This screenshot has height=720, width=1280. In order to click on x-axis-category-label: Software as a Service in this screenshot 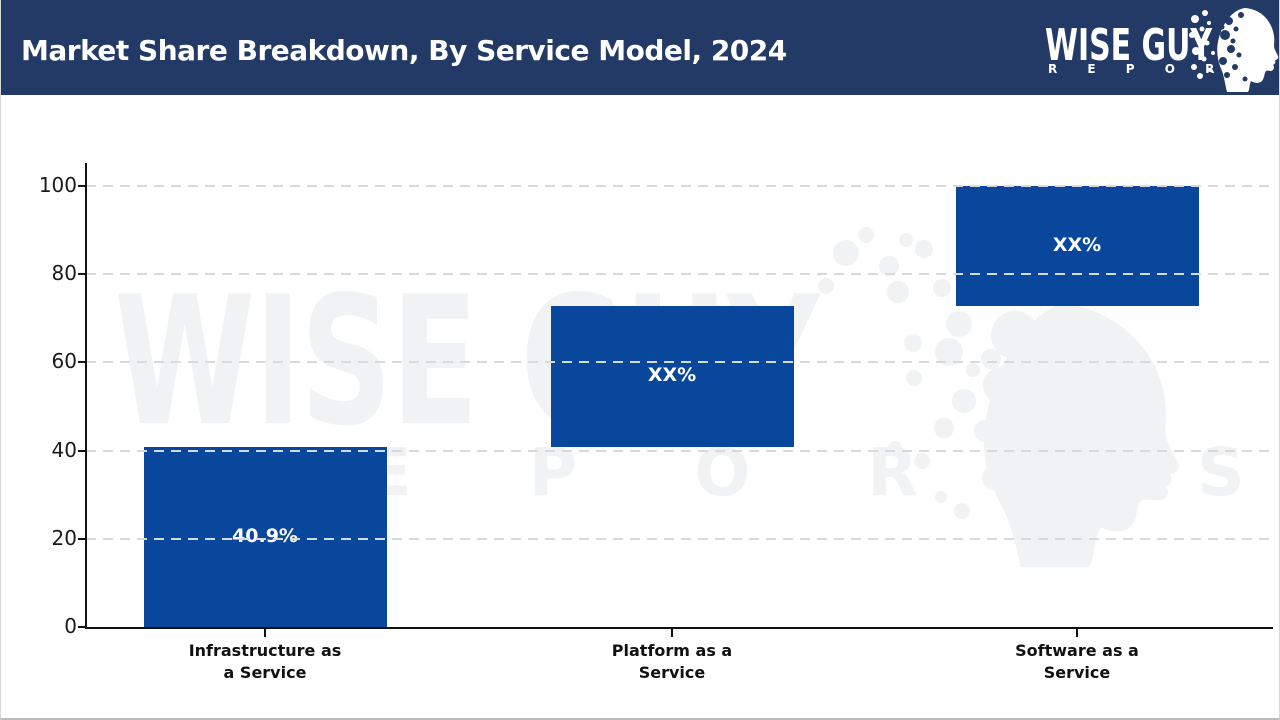, I will do `click(1077, 661)`.